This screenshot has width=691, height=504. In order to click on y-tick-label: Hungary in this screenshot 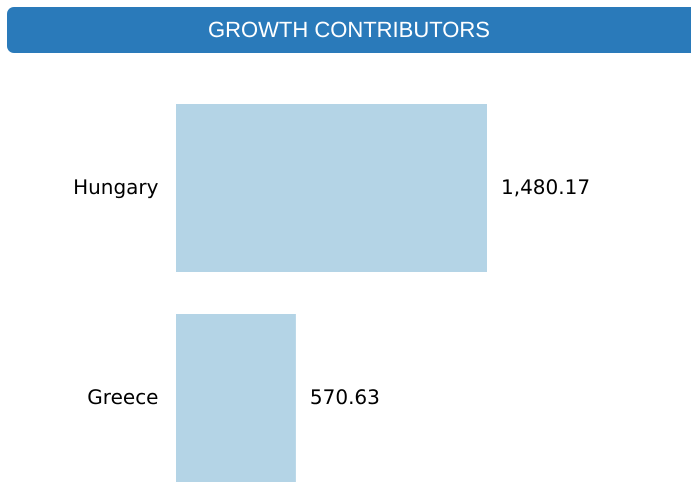, I will do `click(116, 187)`.